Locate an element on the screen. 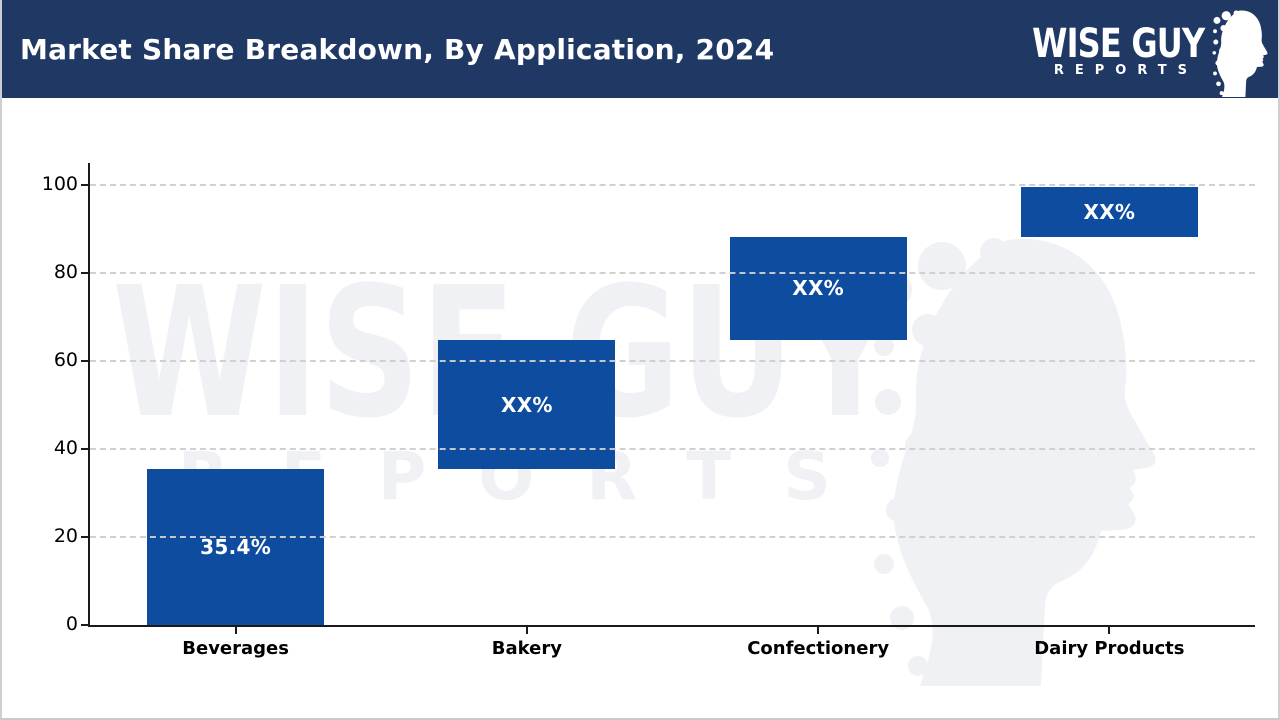  logo-wordmark: WISE GUY is located at coordinates (1118, 44).